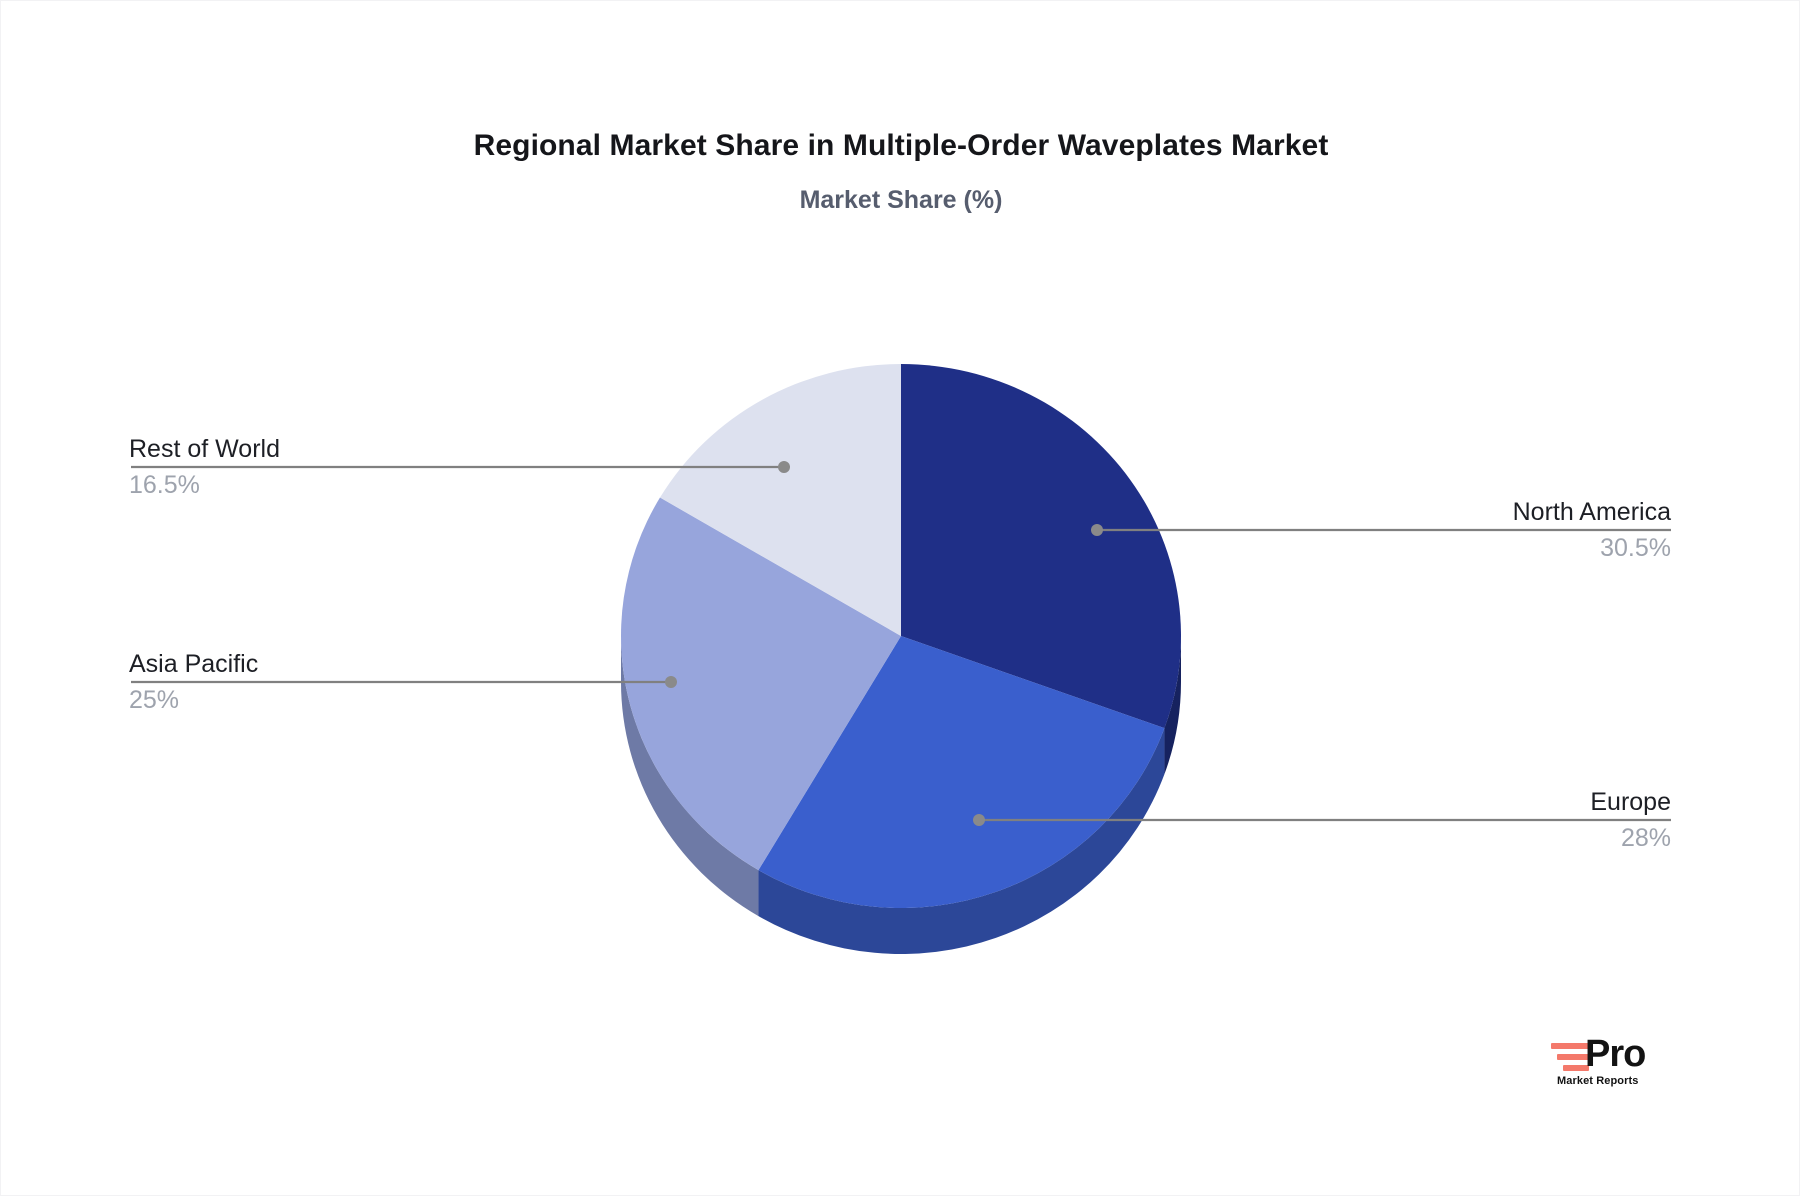 The width and height of the screenshot is (1800, 1196). What do you see at coordinates (164, 485) in the screenshot?
I see `callout-value-rest-of-world: 16.5%` at bounding box center [164, 485].